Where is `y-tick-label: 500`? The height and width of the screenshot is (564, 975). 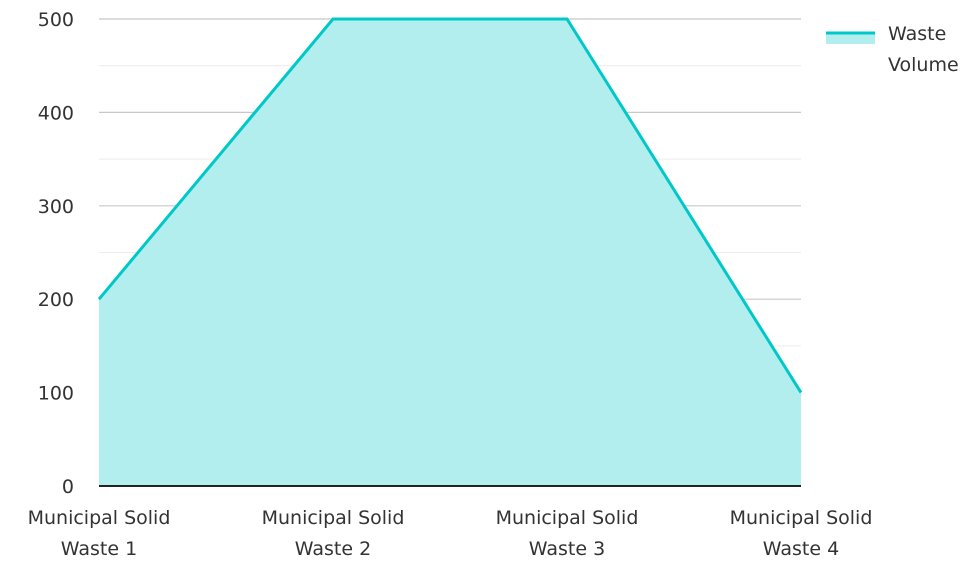 y-tick-label: 500 is located at coordinates (56, 20).